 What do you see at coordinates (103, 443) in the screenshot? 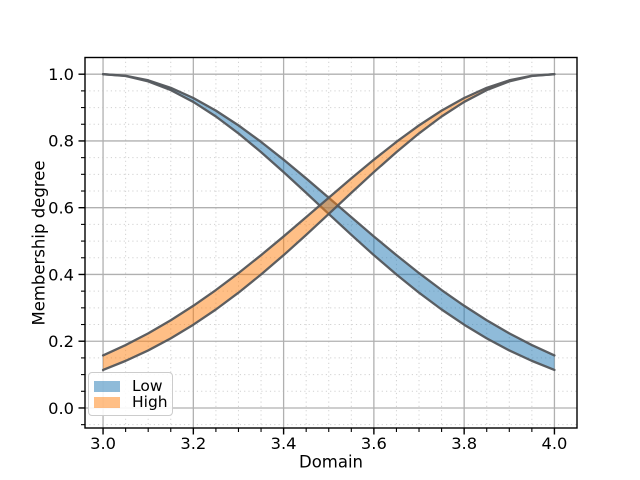
I see `x-tick-label: 3.0` at bounding box center [103, 443].